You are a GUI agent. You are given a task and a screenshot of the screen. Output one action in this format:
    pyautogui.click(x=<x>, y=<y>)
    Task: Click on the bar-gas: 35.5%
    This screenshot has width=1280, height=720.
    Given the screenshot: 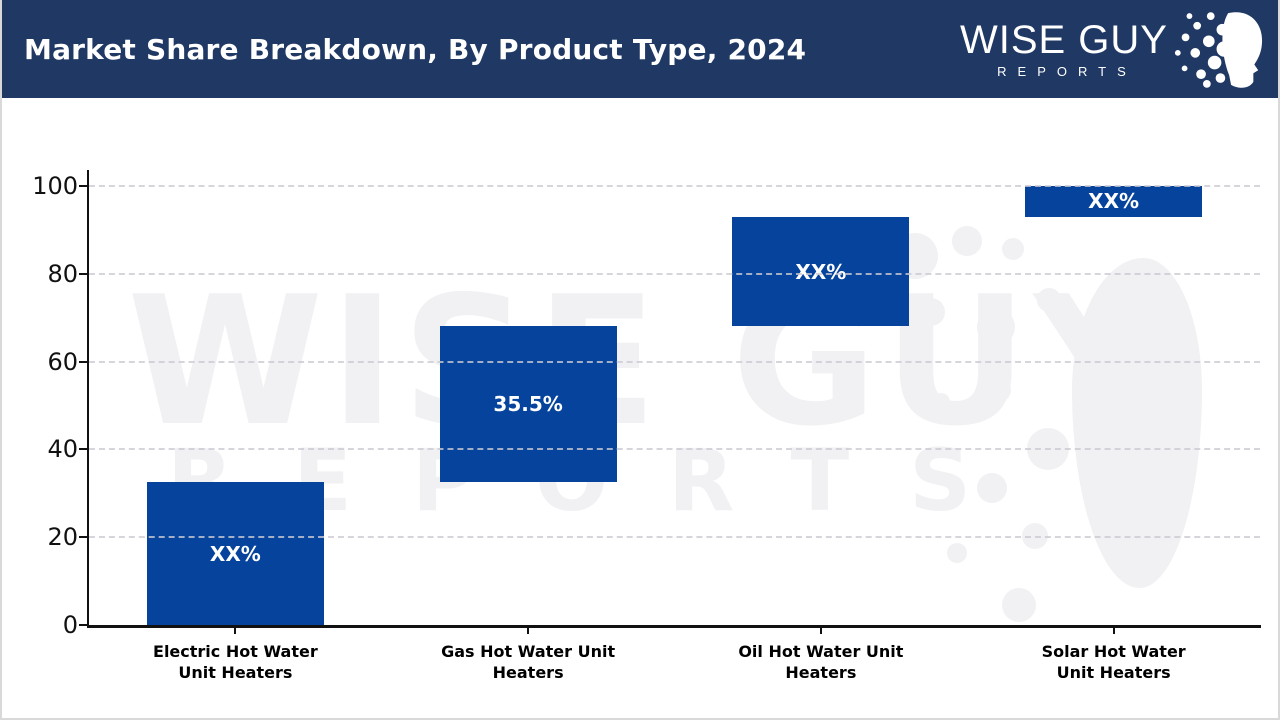 What is the action you would take?
    pyautogui.click(x=528, y=404)
    